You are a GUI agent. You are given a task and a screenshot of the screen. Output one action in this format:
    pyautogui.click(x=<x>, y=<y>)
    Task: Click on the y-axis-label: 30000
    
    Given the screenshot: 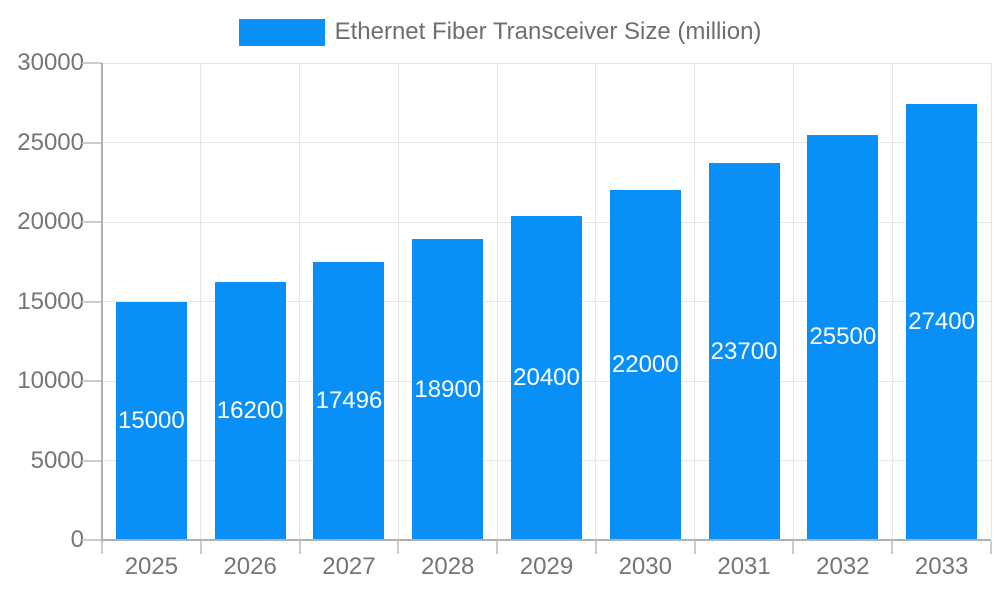 What is the action you would take?
    pyautogui.click(x=50, y=62)
    